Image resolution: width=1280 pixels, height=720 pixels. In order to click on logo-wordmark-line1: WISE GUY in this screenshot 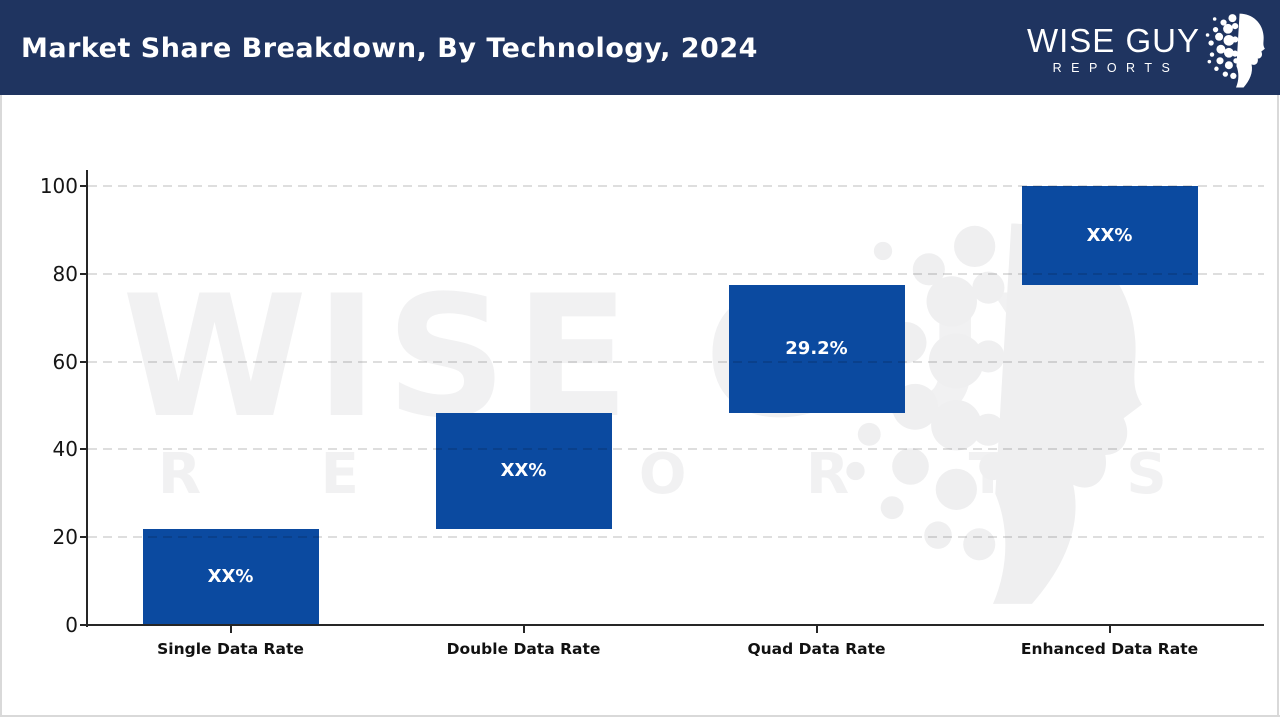, I will do `click(1113, 40)`.